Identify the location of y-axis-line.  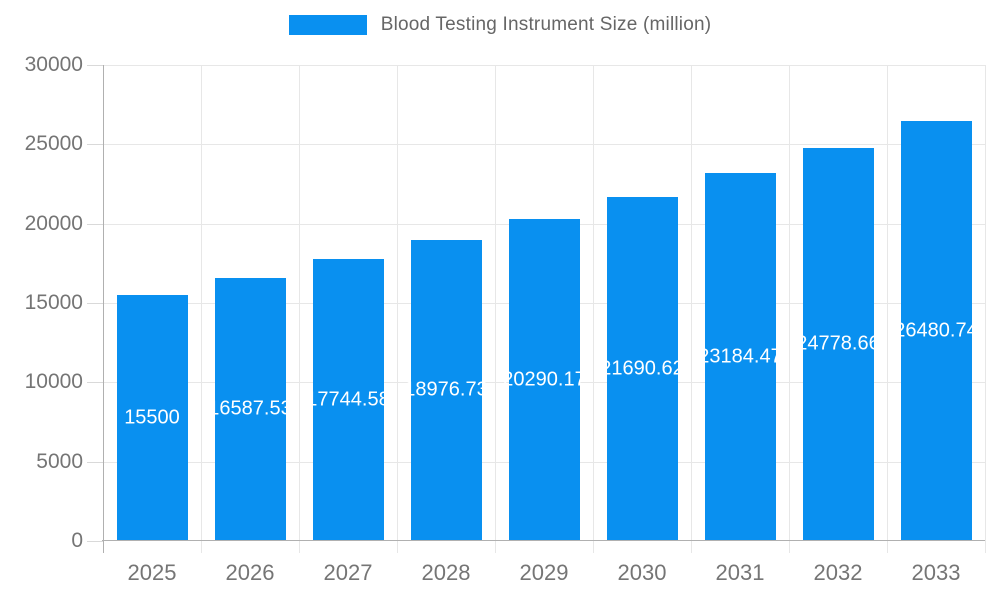
(103, 309).